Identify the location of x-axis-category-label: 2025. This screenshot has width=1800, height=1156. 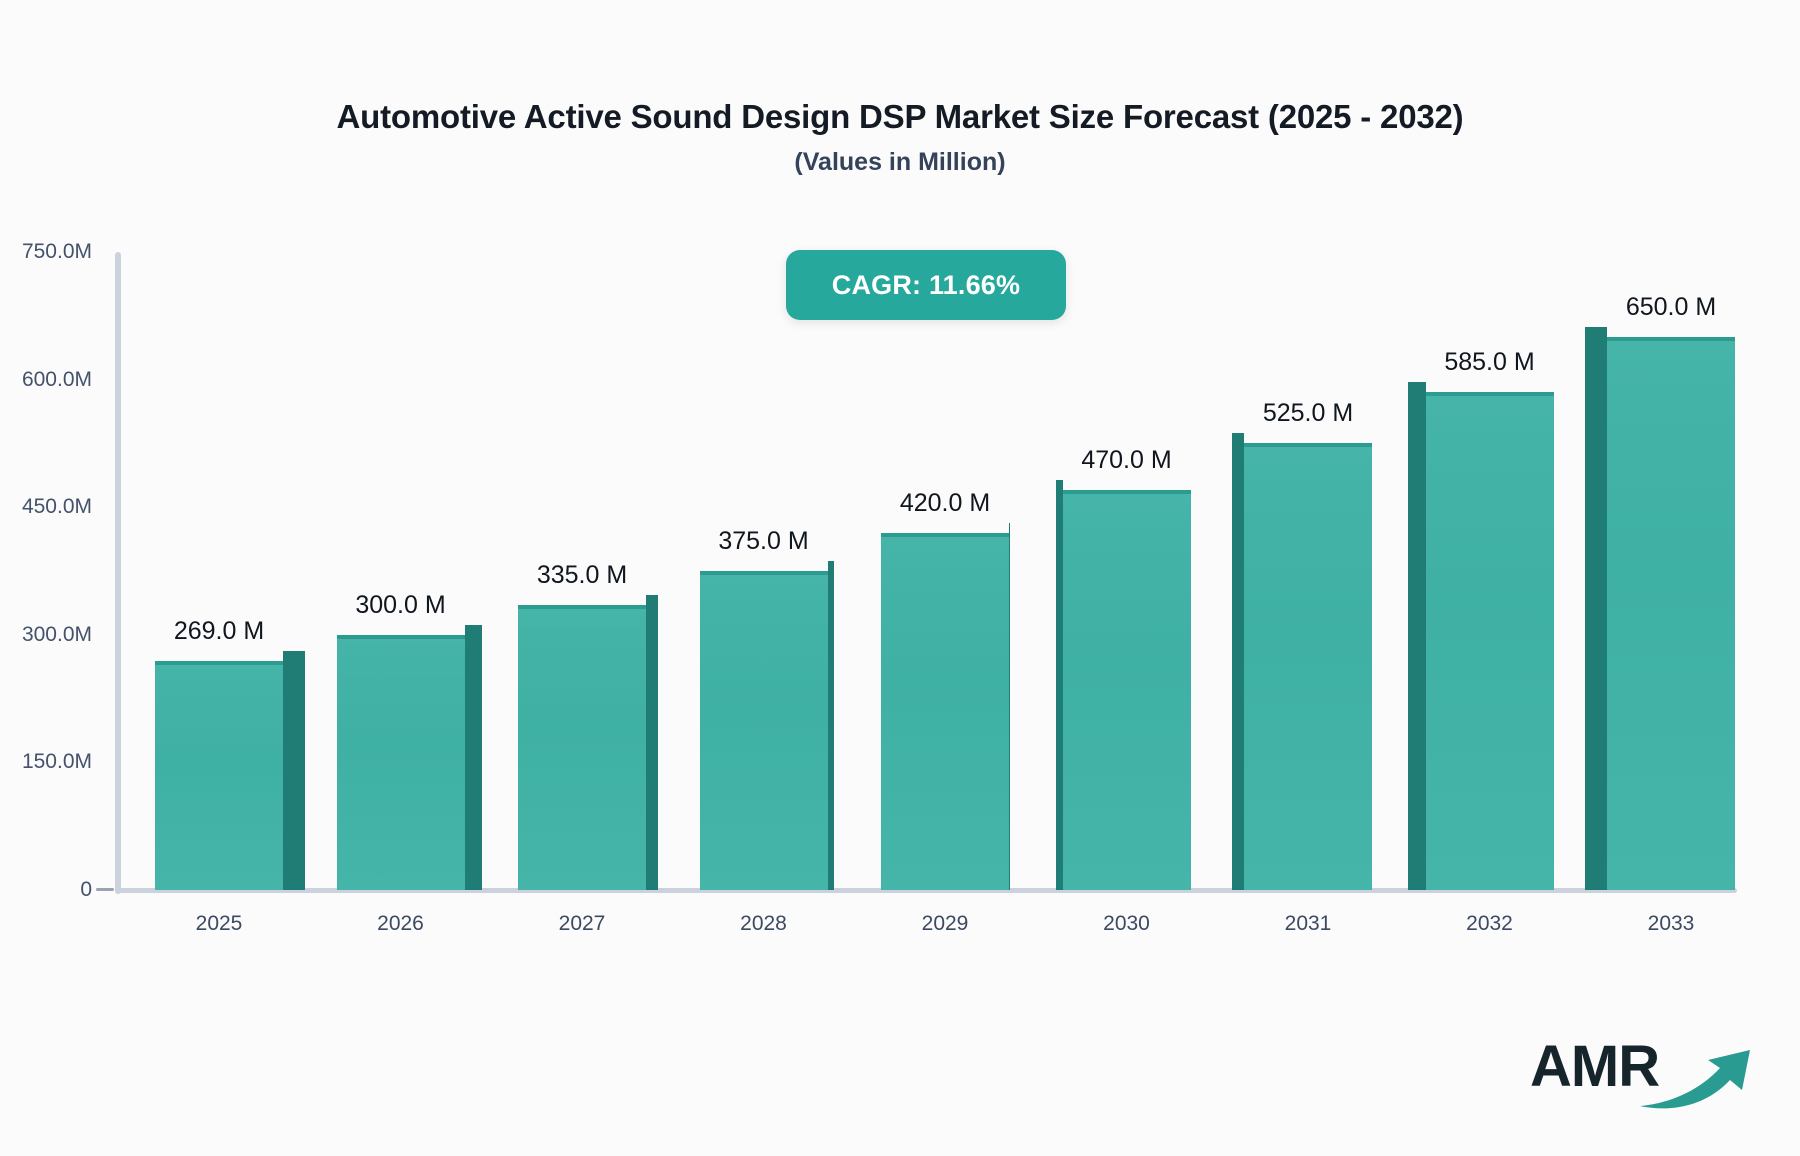
(219, 923).